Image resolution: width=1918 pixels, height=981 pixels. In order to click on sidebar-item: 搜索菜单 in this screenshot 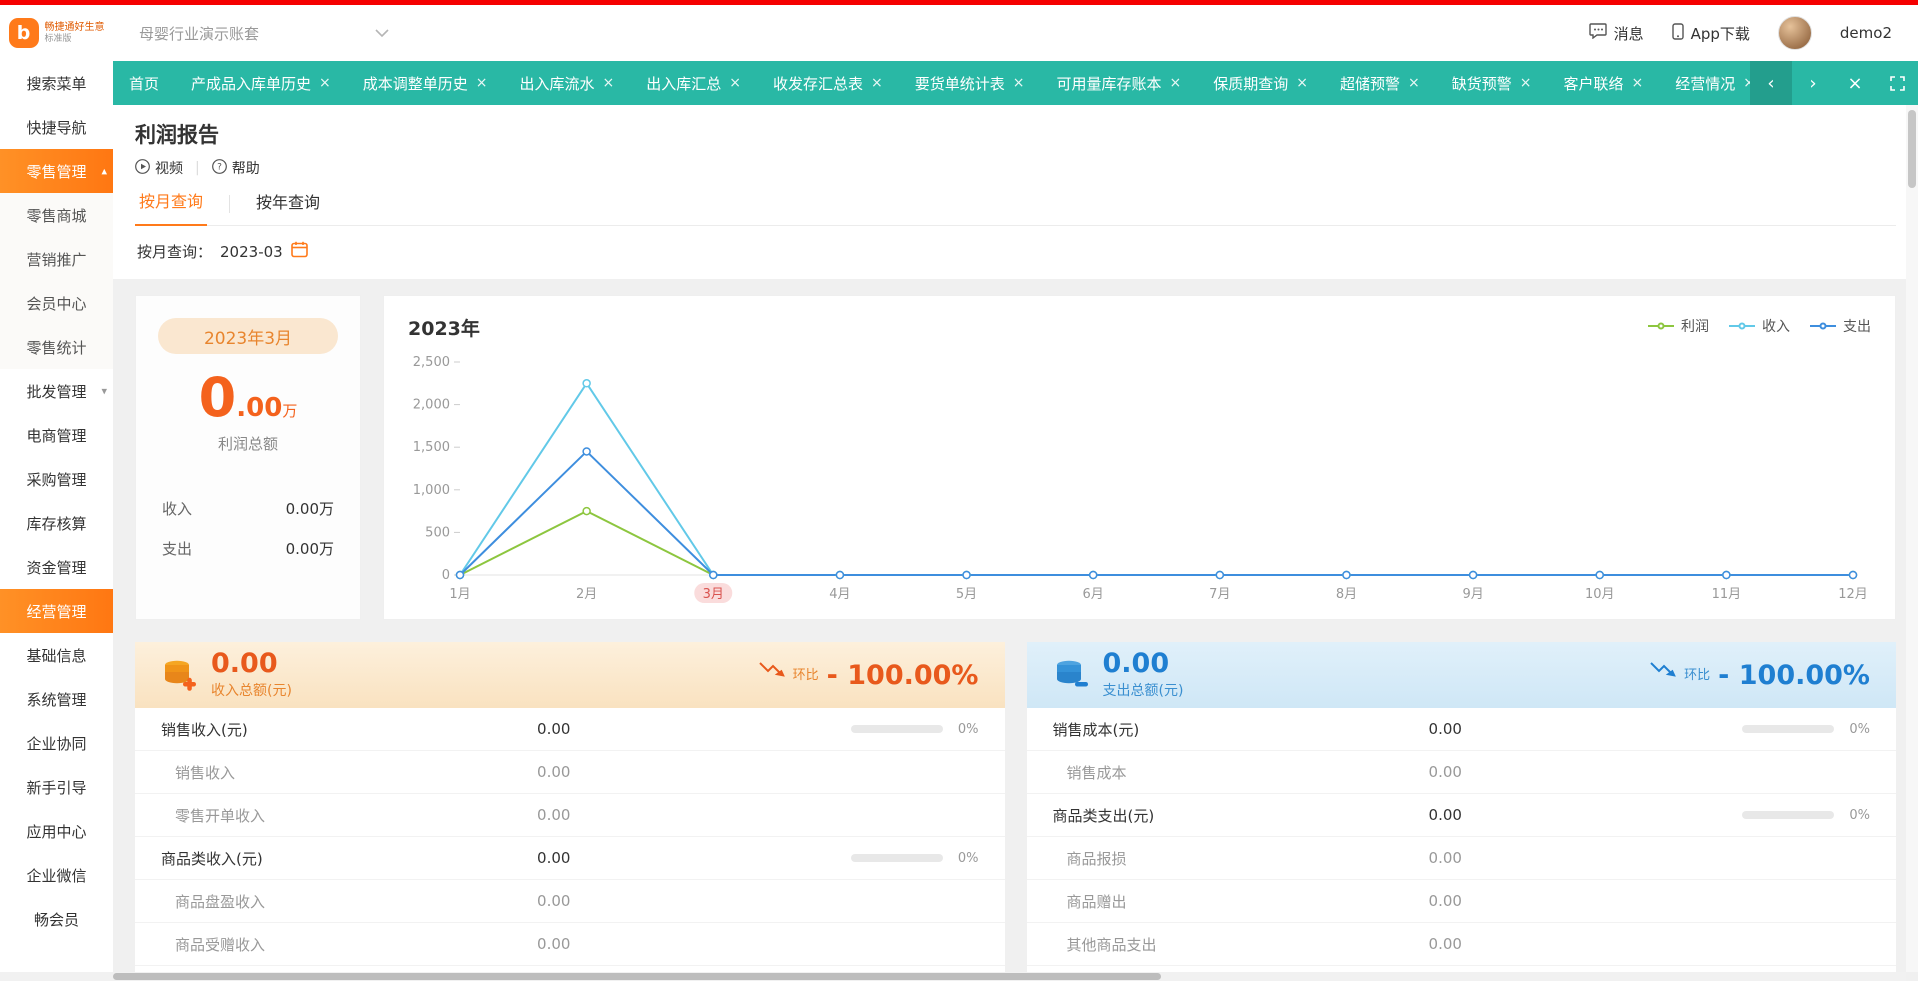, I will do `click(56, 83)`.